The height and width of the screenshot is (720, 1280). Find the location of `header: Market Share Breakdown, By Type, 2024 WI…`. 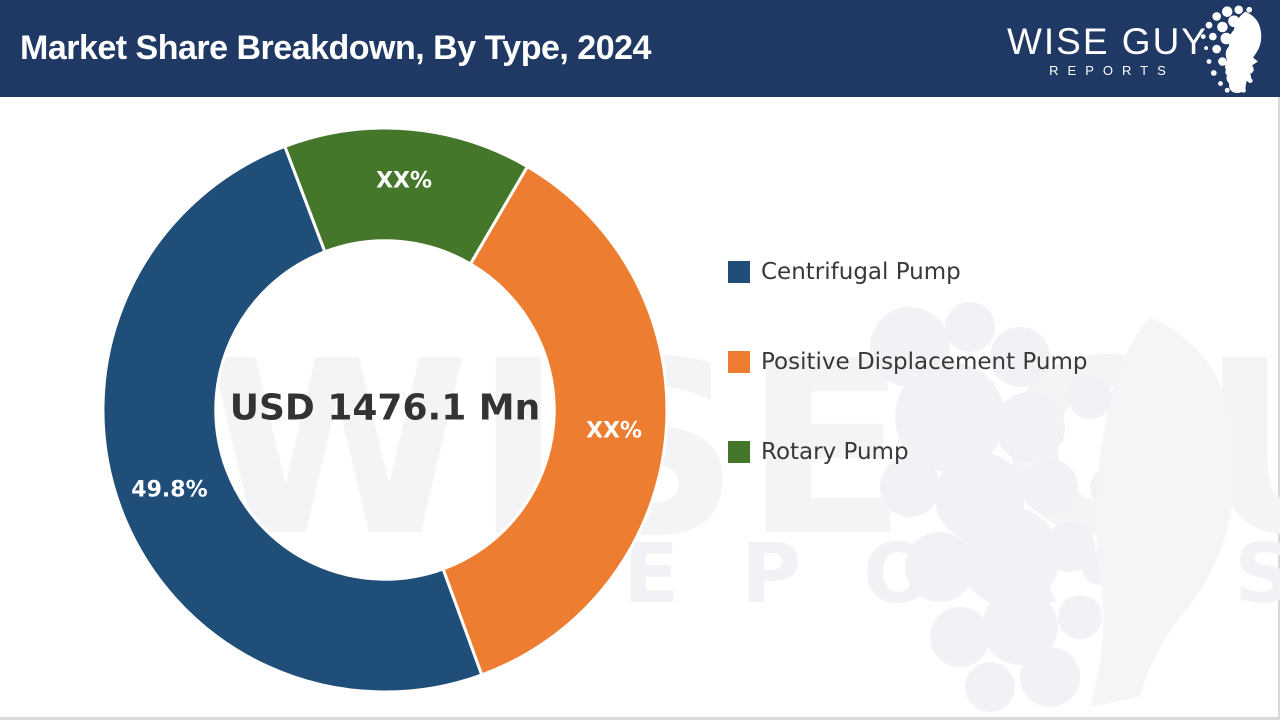

header: Market Share Breakdown, By Type, 2024 WI… is located at coordinates (640, 48).